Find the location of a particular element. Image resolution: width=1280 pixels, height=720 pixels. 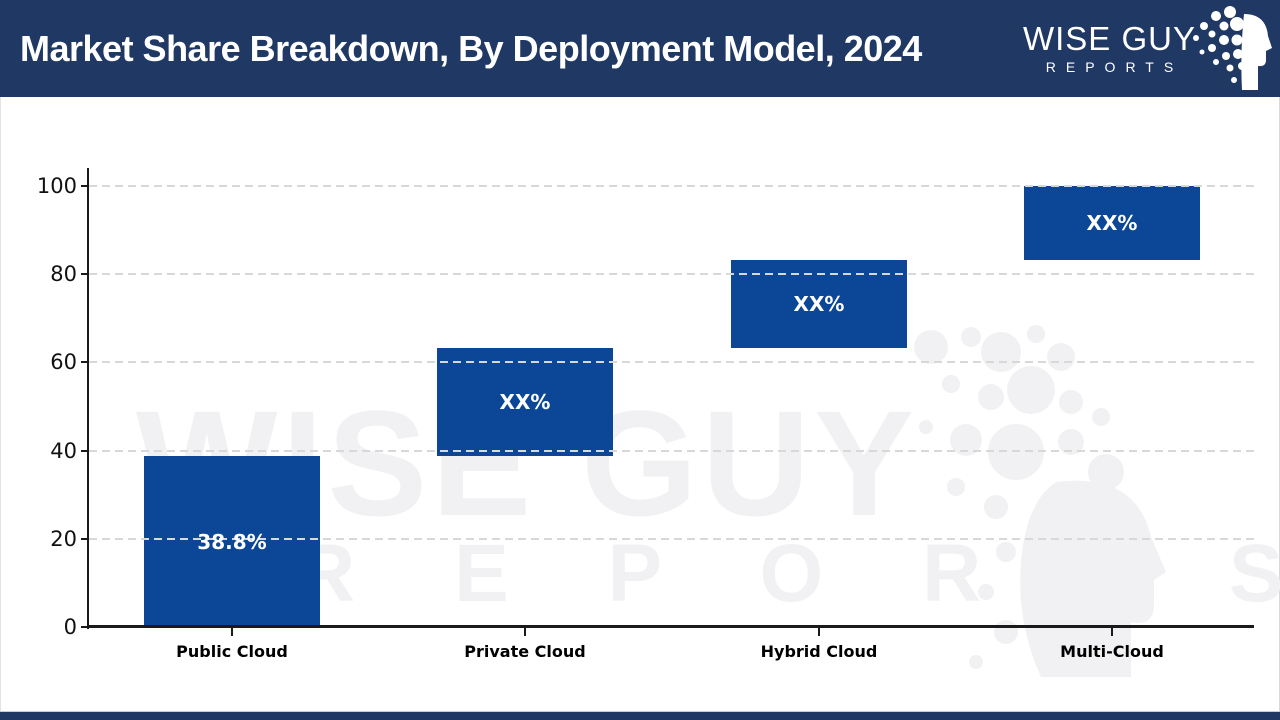

y-axis-line is located at coordinates (88, 398).